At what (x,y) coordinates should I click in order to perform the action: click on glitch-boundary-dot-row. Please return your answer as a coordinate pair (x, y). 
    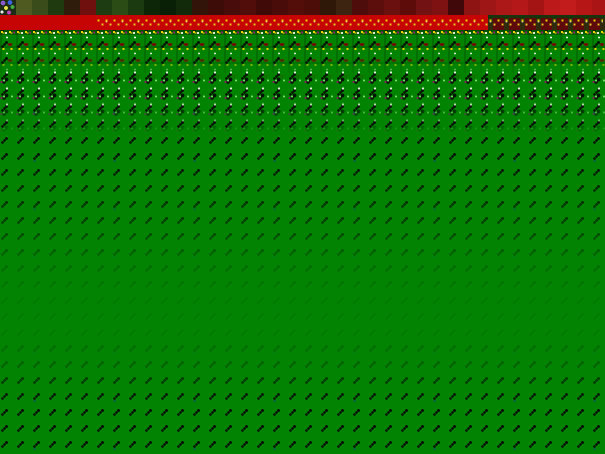
    Looking at the image, I should click on (302, 32).